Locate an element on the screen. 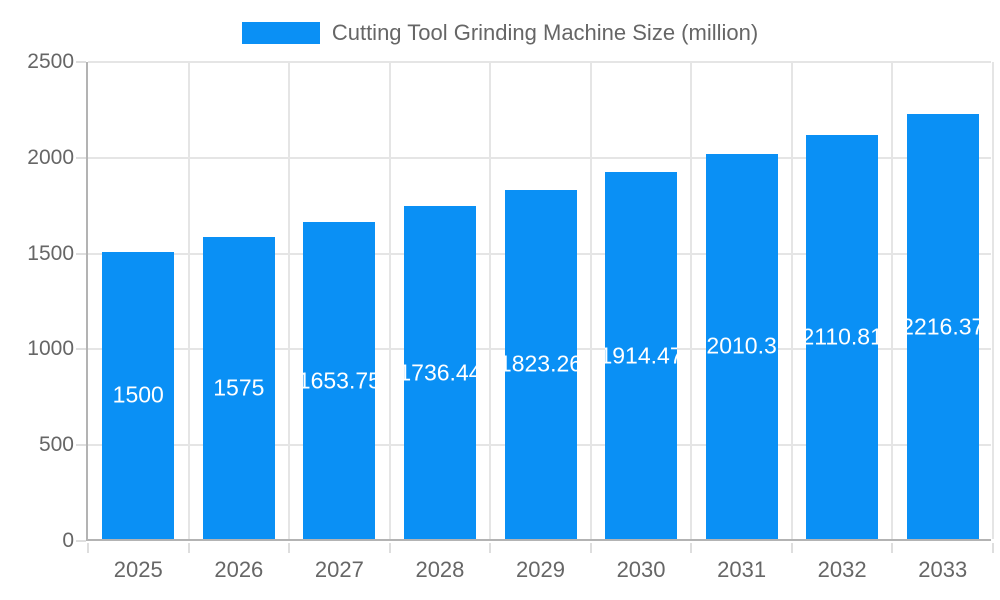  bar-value-label: 1914.47 is located at coordinates (641, 355).